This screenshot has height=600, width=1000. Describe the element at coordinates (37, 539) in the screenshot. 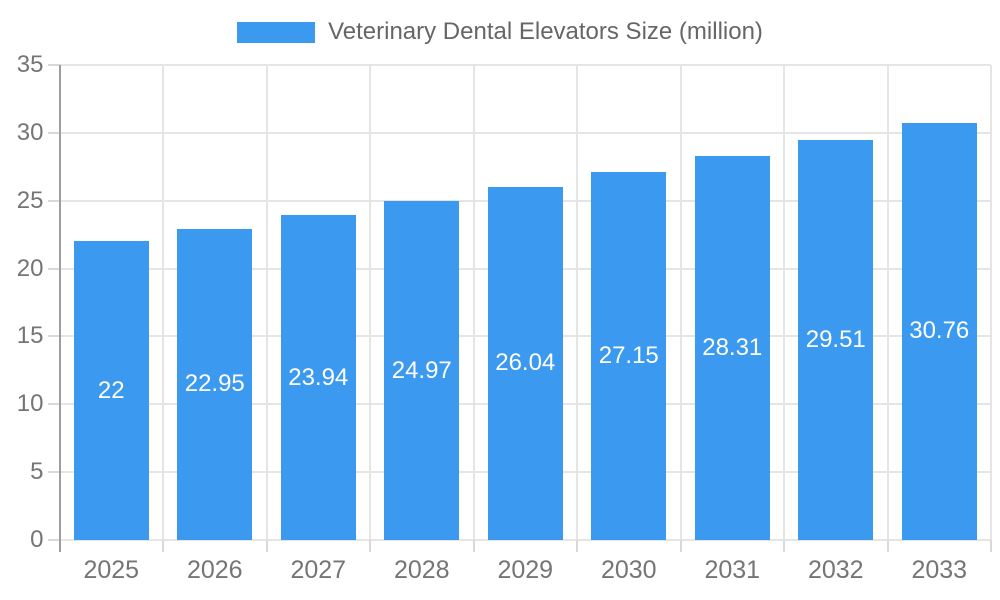

I see `y-tick-label: 0` at that location.